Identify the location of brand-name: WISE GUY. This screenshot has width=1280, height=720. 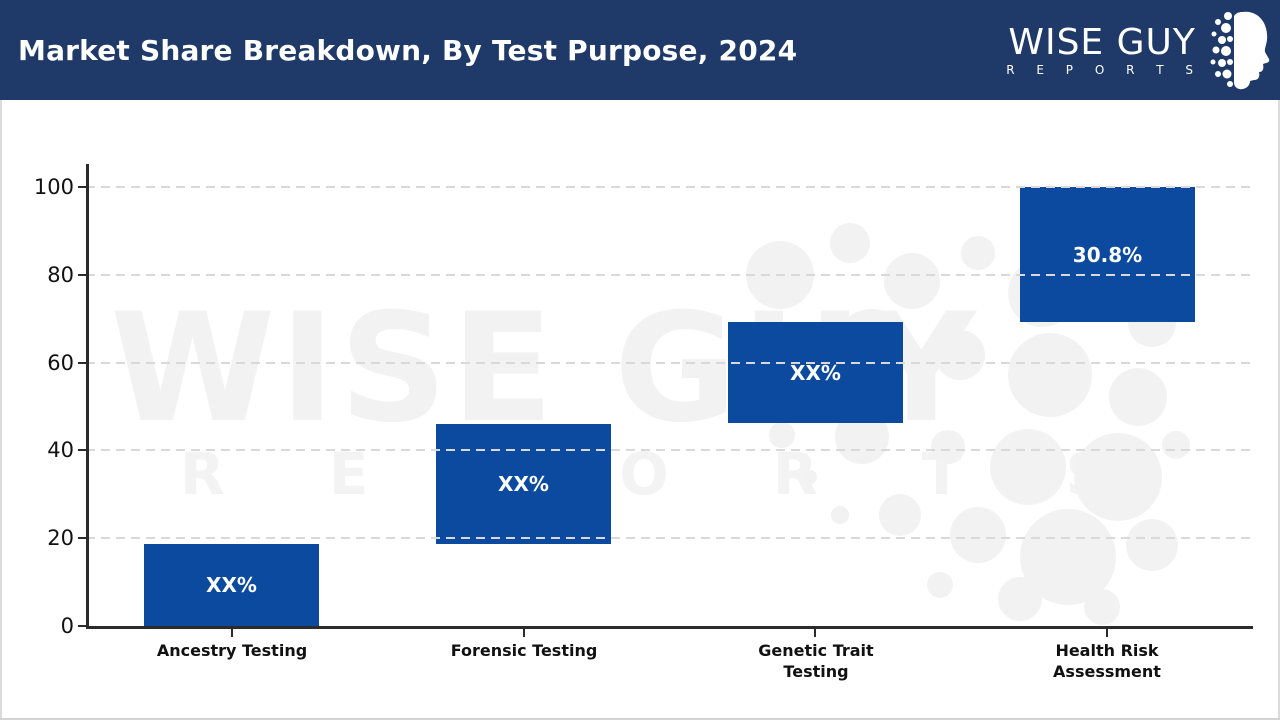
(1102, 42).